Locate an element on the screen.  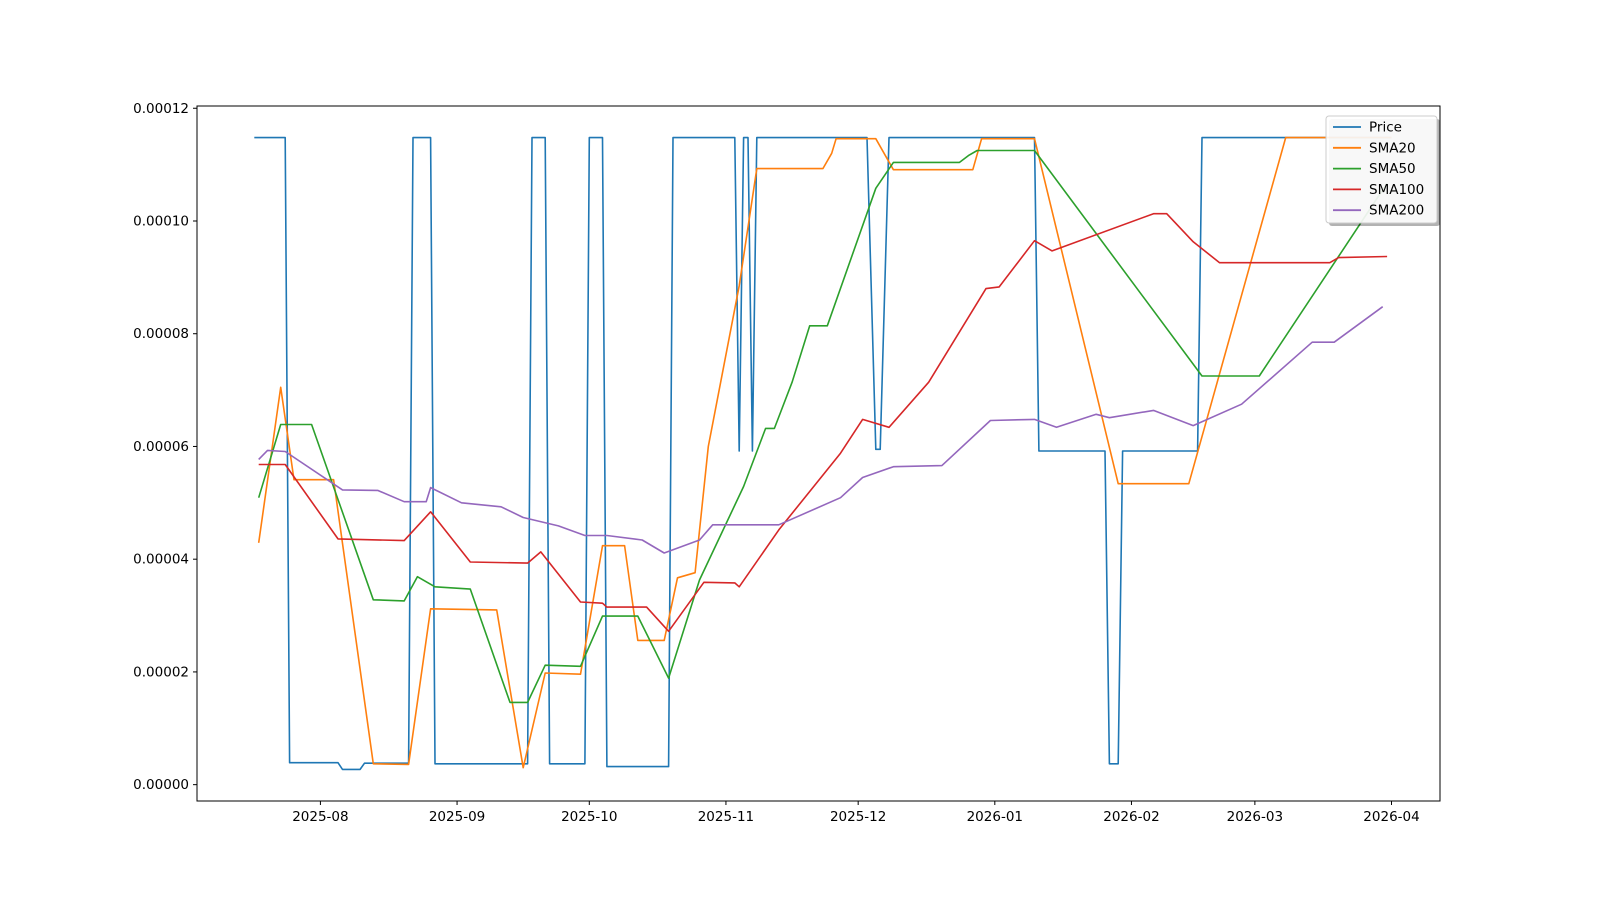
legend-item-price: Price is located at coordinates (1367, 128).